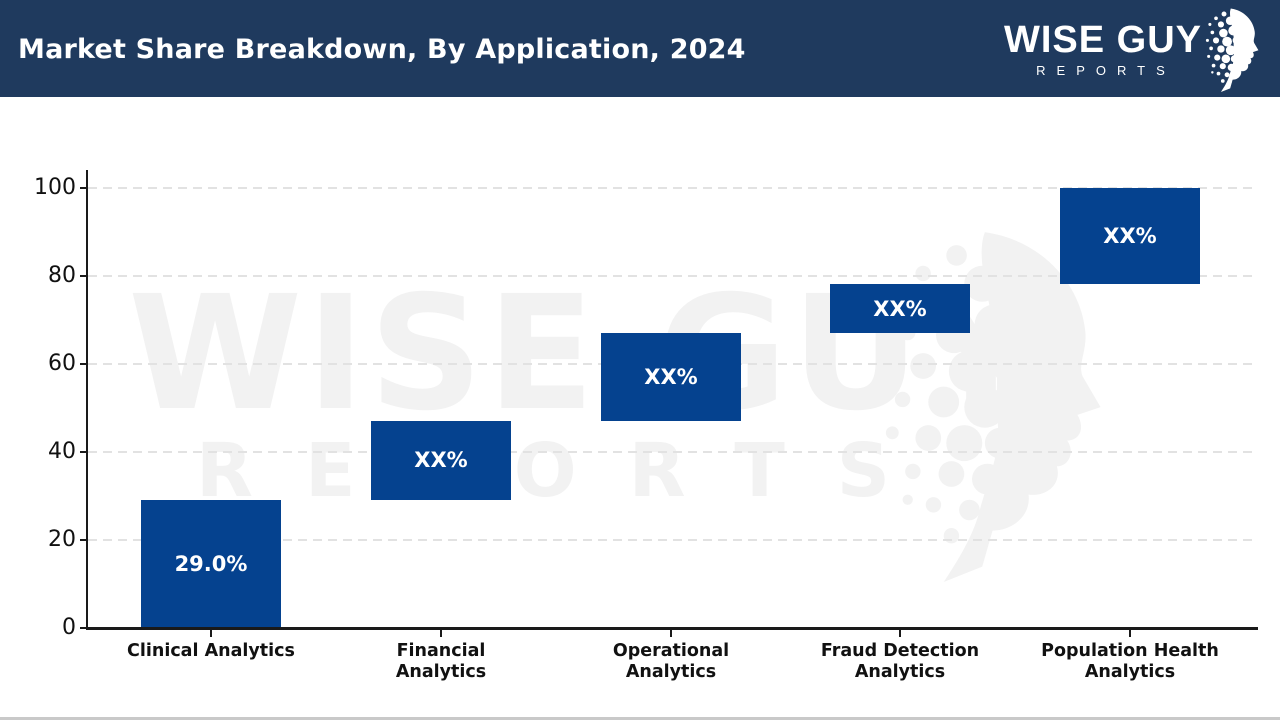 This screenshot has width=1280, height=720. Describe the element at coordinates (441, 661) in the screenshot. I see `x-tick-label: Financial Analytics` at that location.